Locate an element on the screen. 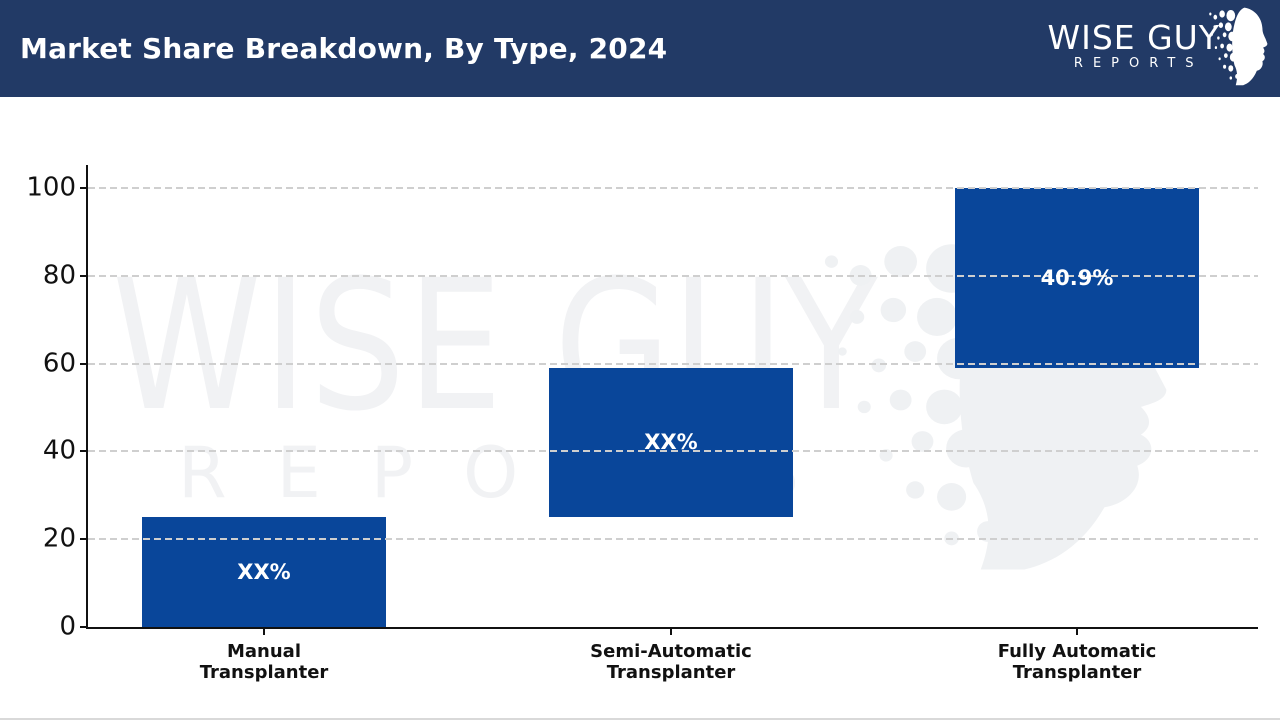 The width and height of the screenshot is (1280, 720). y-tick-label: 100 is located at coordinates (51, 187).